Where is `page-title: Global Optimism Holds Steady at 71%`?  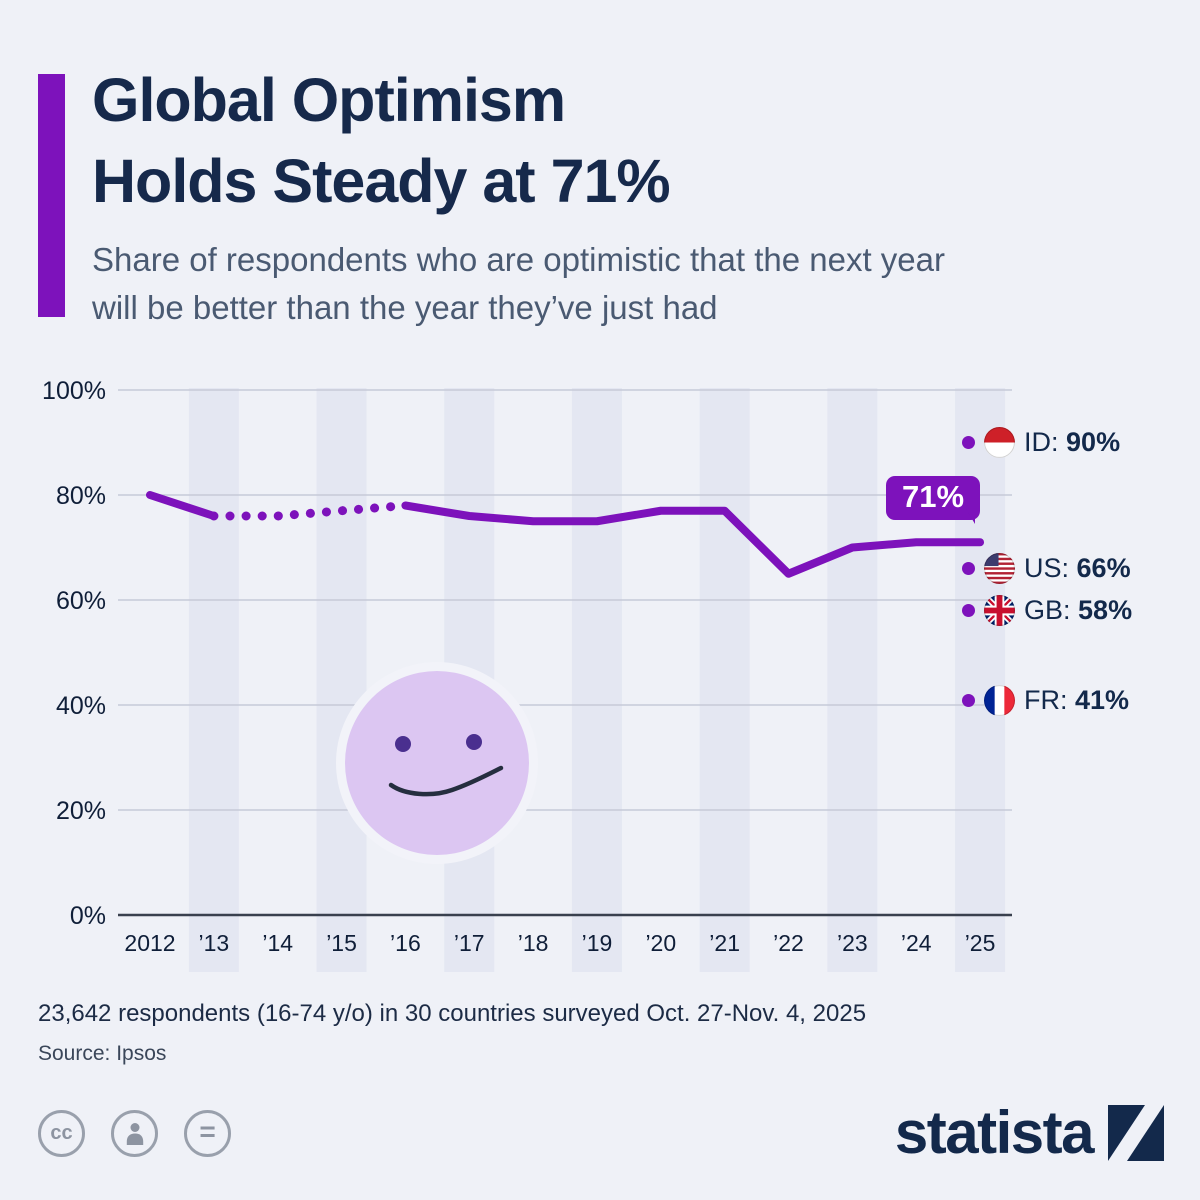
page-title: Global Optimism Holds Steady at 71% is located at coordinates (381, 141).